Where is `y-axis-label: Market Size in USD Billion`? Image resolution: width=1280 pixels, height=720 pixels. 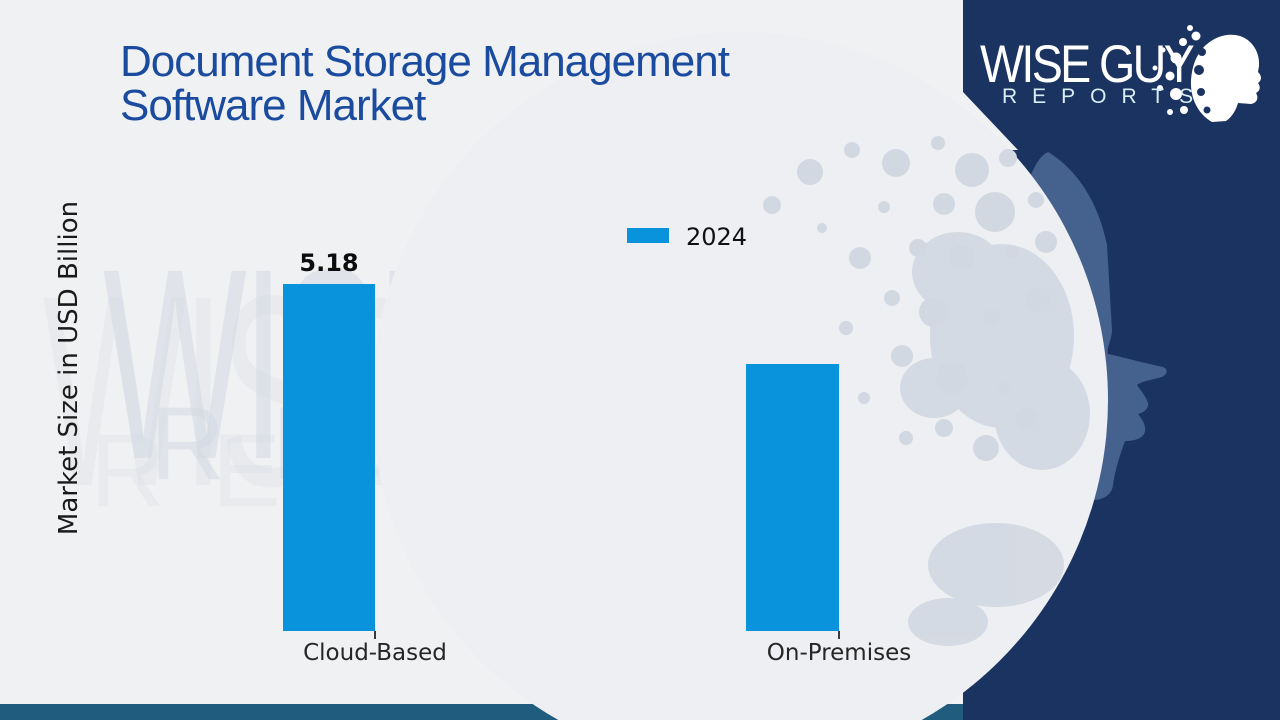 y-axis-label: Market Size in USD Billion is located at coordinates (69, 368).